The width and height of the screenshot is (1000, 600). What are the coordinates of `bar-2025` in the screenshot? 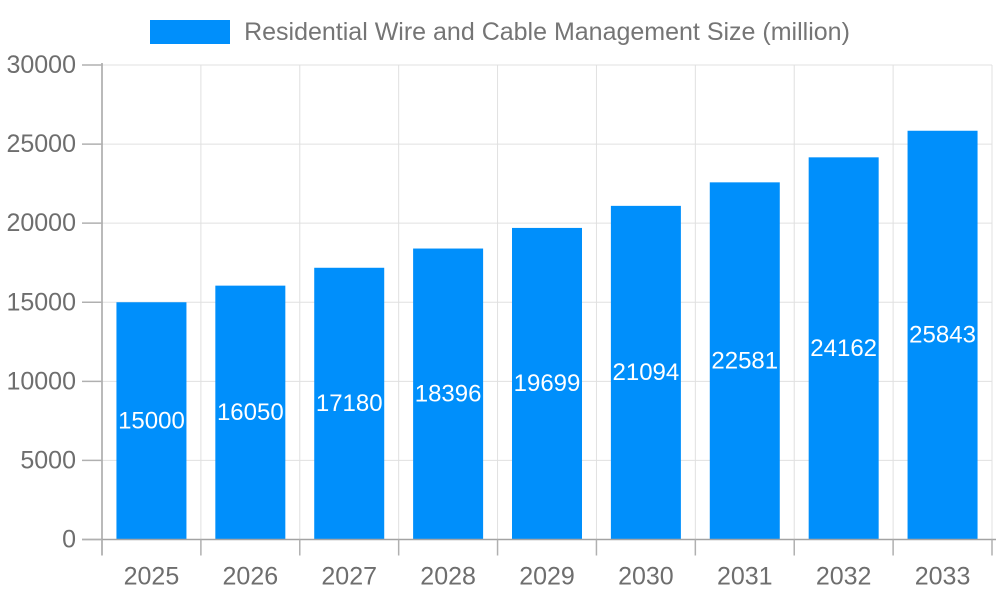 It's located at (151, 421).